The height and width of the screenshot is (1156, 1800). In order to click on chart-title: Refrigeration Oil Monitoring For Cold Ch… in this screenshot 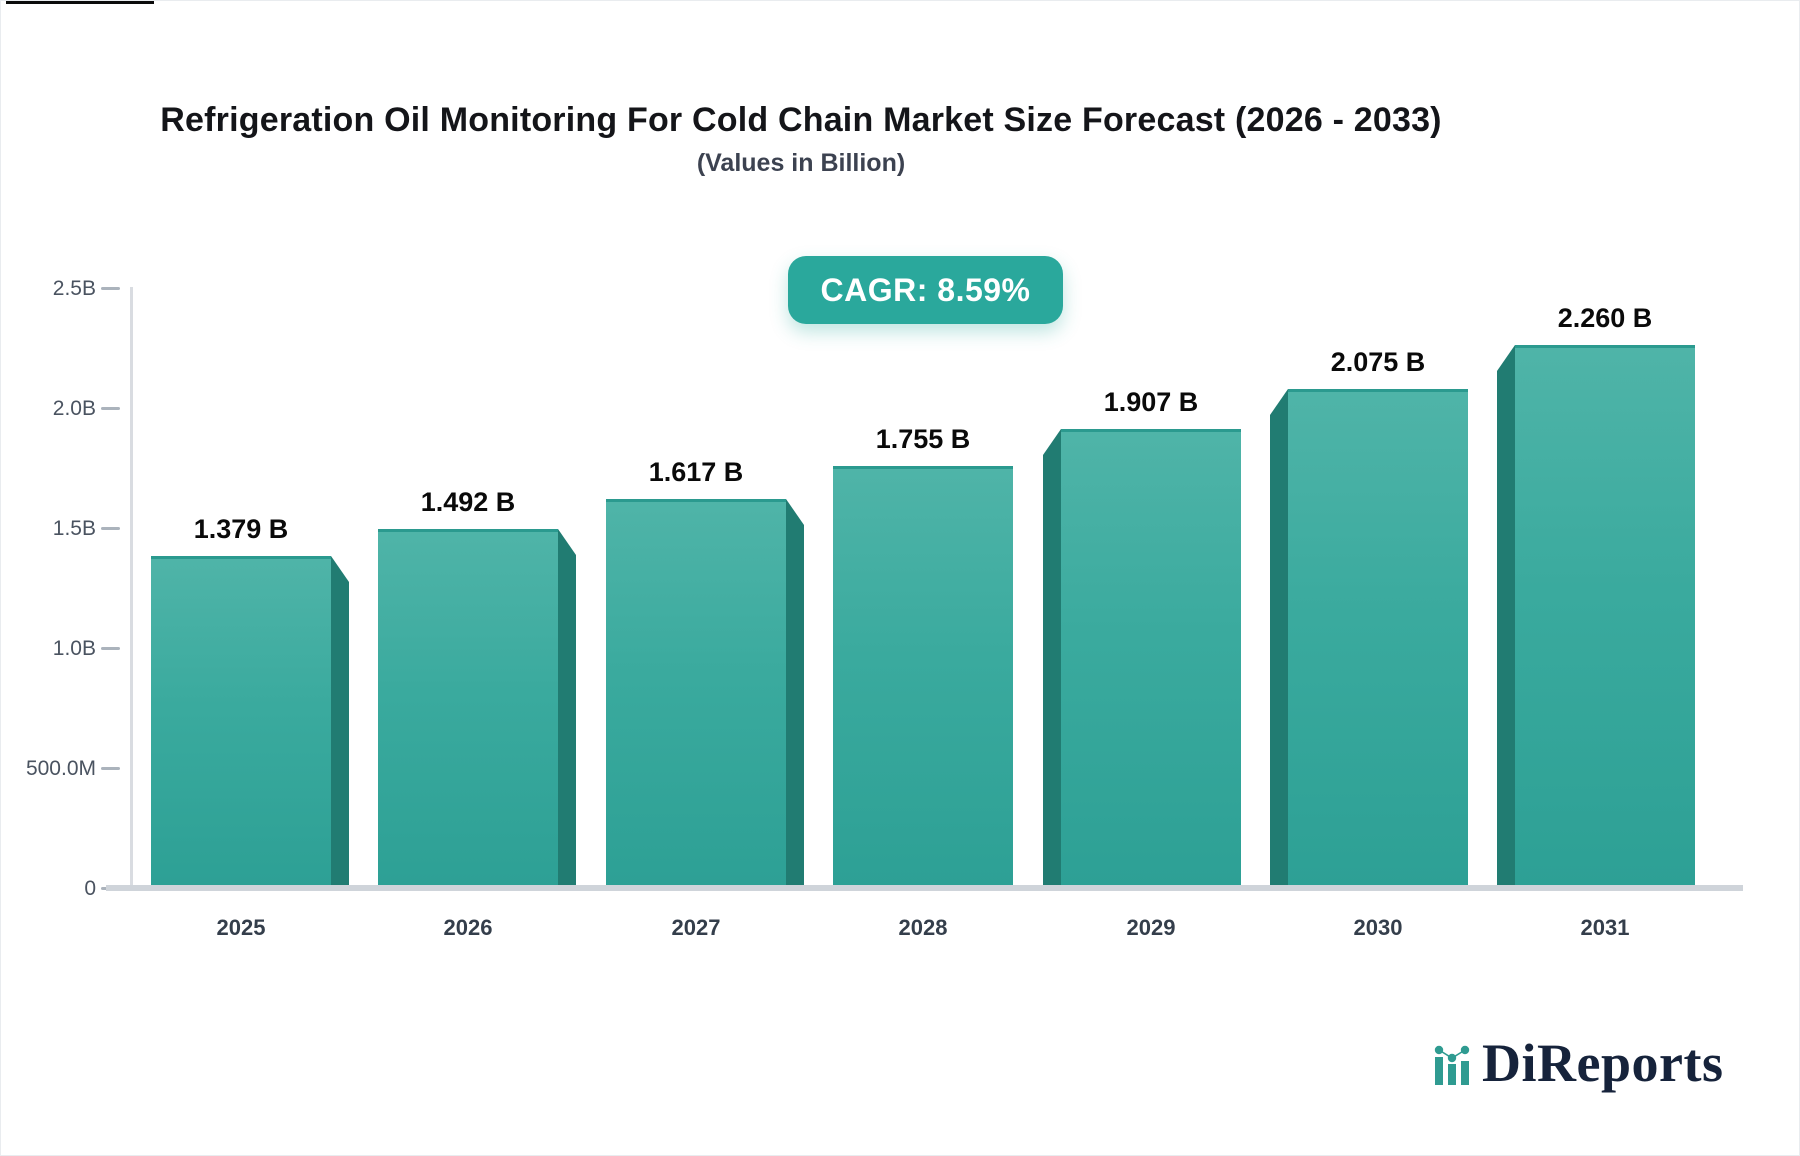, I will do `click(801, 120)`.